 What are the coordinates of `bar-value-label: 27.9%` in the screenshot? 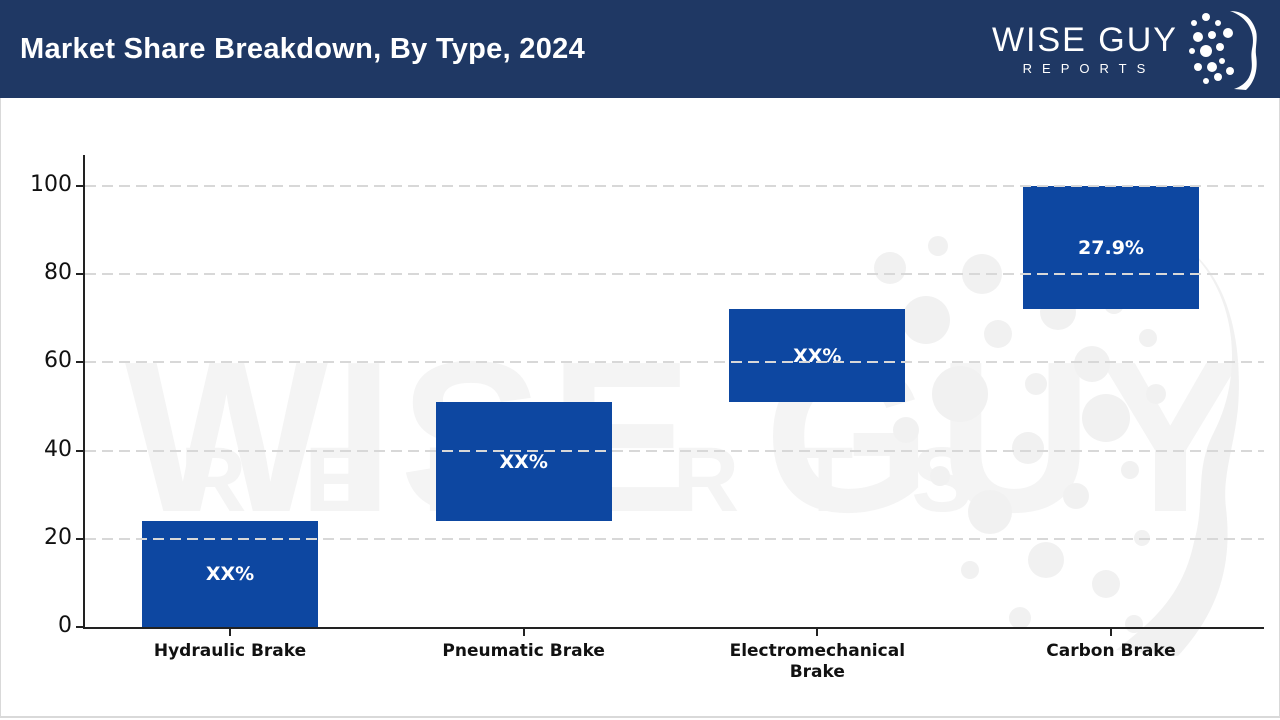 It's located at (1111, 247).